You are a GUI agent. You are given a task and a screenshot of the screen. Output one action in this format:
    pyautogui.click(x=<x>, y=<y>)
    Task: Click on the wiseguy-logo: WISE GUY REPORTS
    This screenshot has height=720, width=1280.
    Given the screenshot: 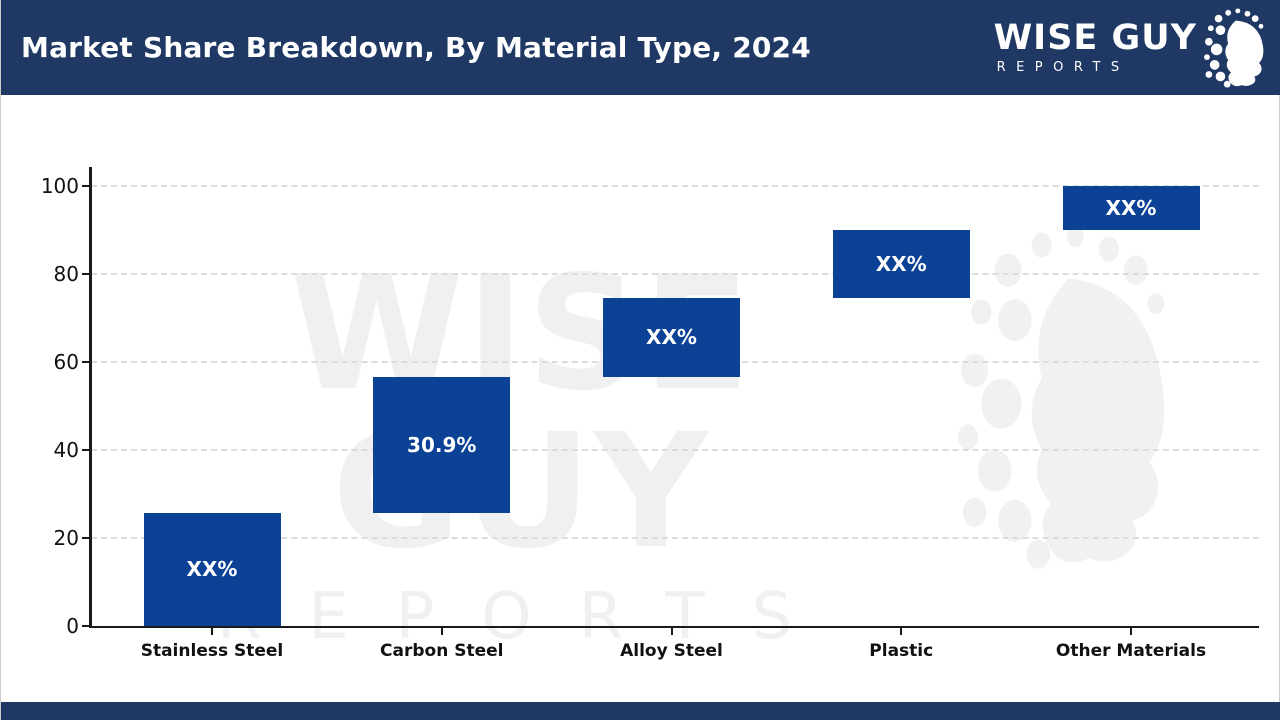 What is the action you would take?
    pyautogui.click(x=1130, y=48)
    